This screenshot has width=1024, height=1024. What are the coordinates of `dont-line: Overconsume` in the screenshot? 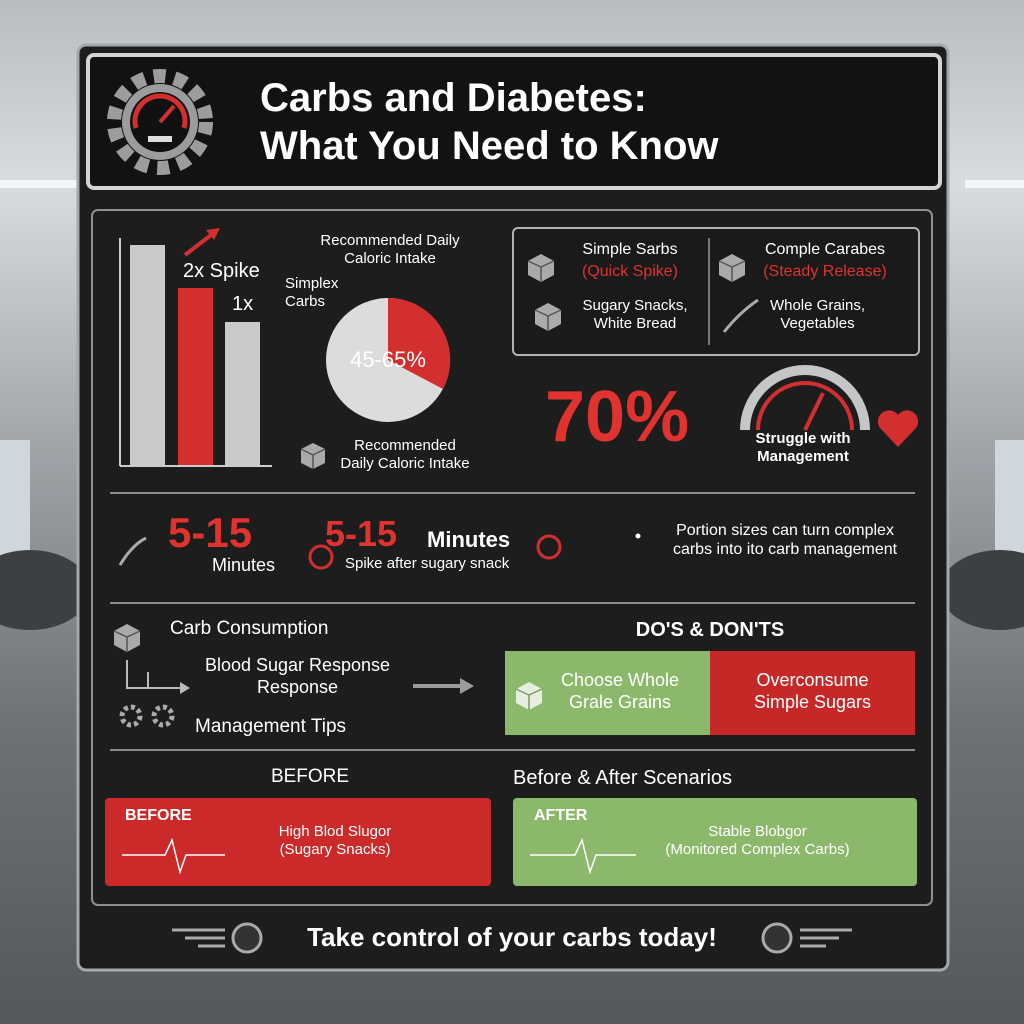 It's located at (812, 680).